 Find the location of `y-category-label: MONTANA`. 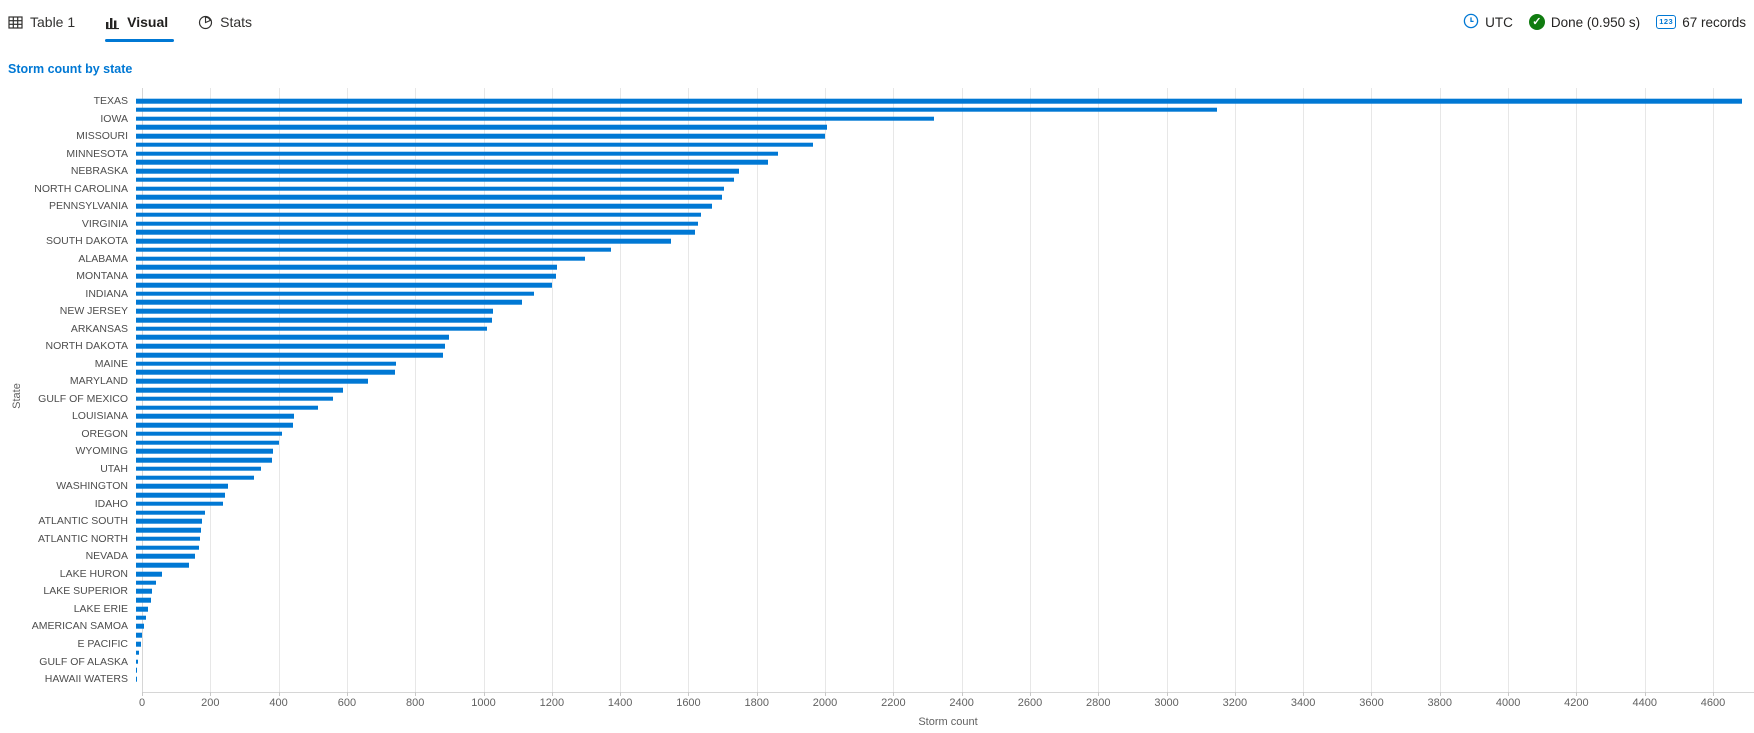

y-category-label: MONTANA is located at coordinates (102, 276).